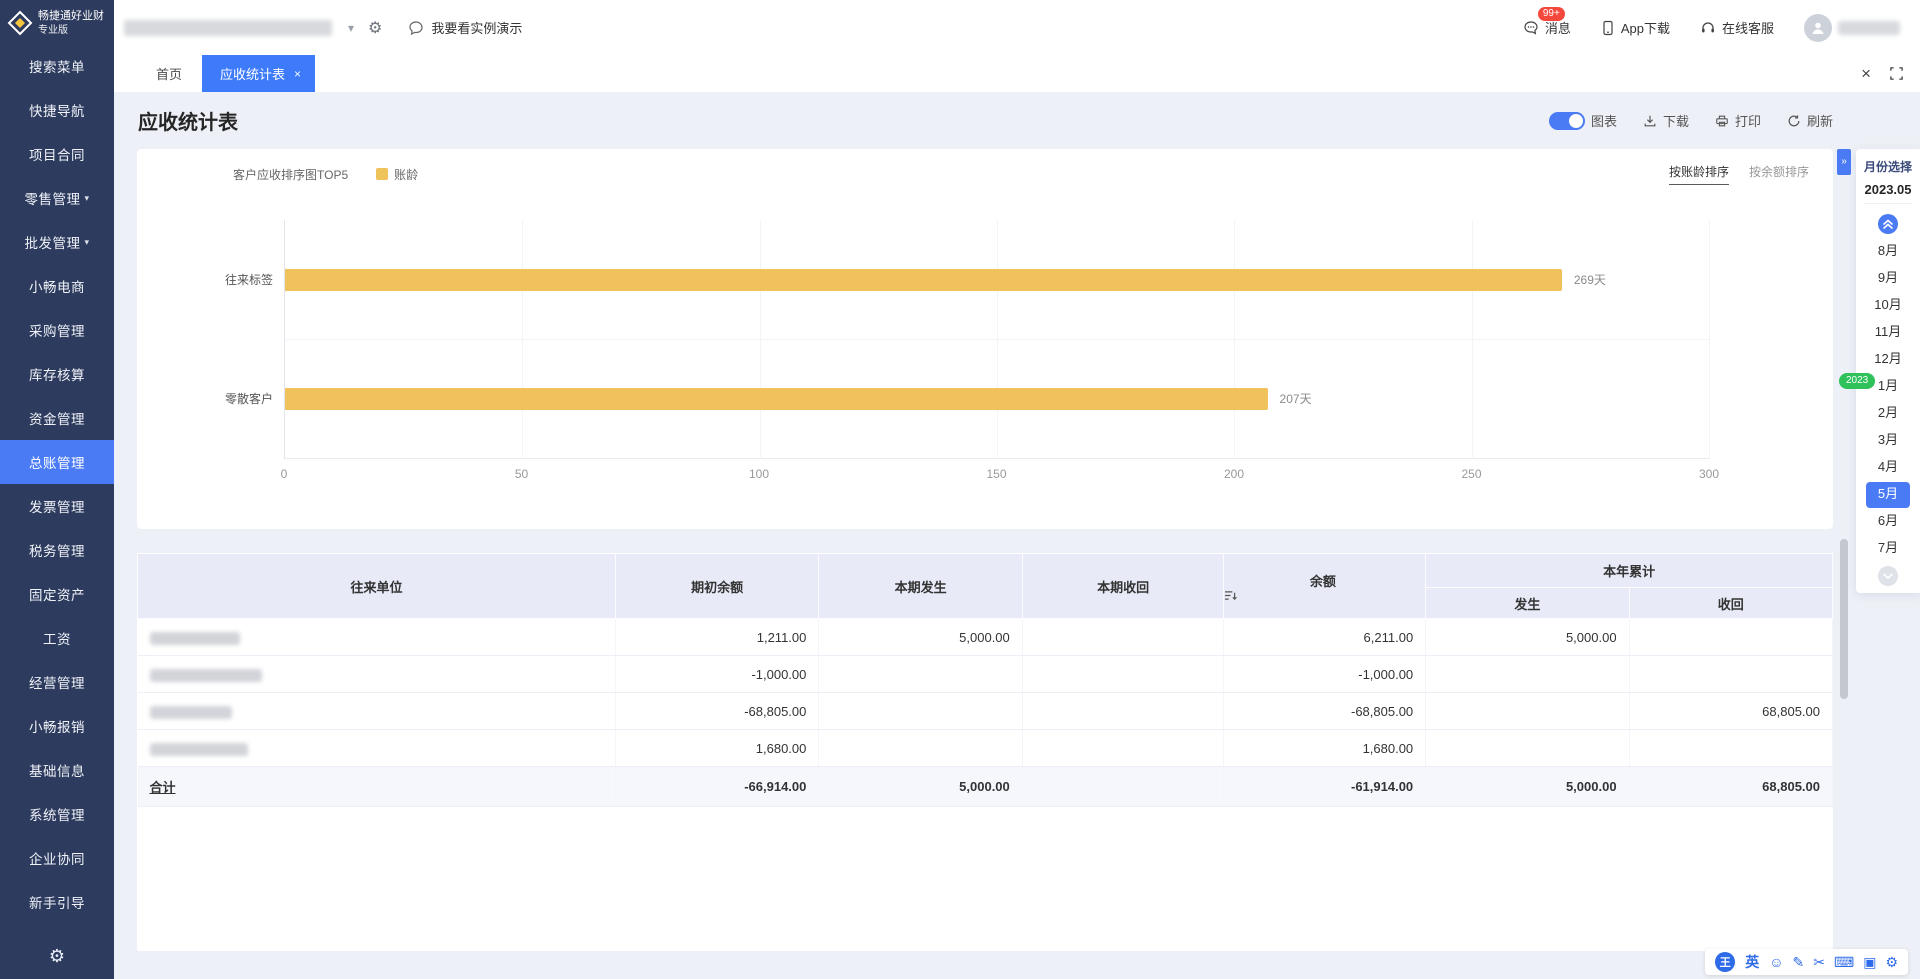 The height and width of the screenshot is (979, 1920). What do you see at coordinates (920, 711) in the screenshot?
I see `table-cell` at bounding box center [920, 711].